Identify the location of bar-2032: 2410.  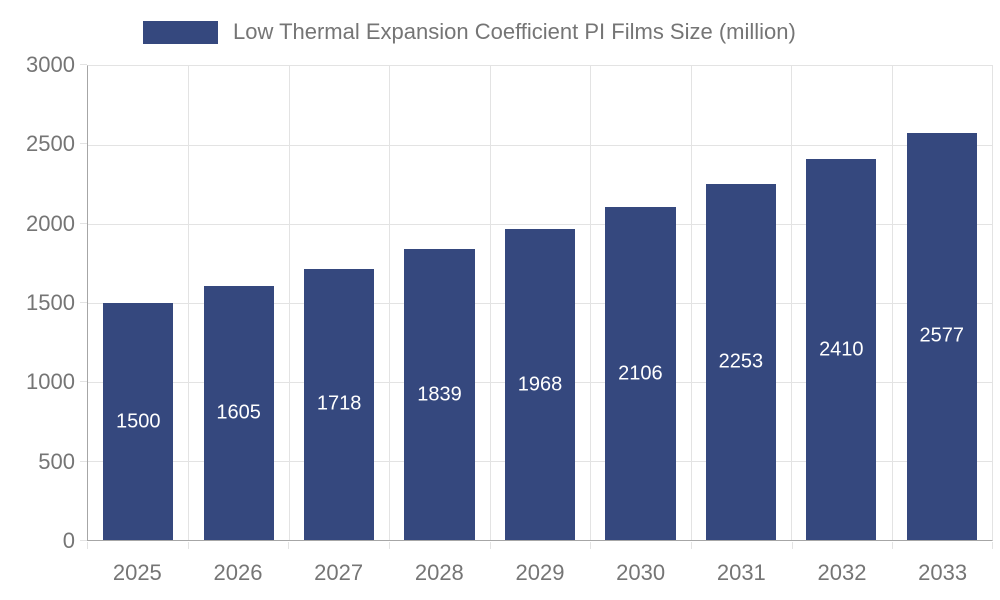
(841, 349).